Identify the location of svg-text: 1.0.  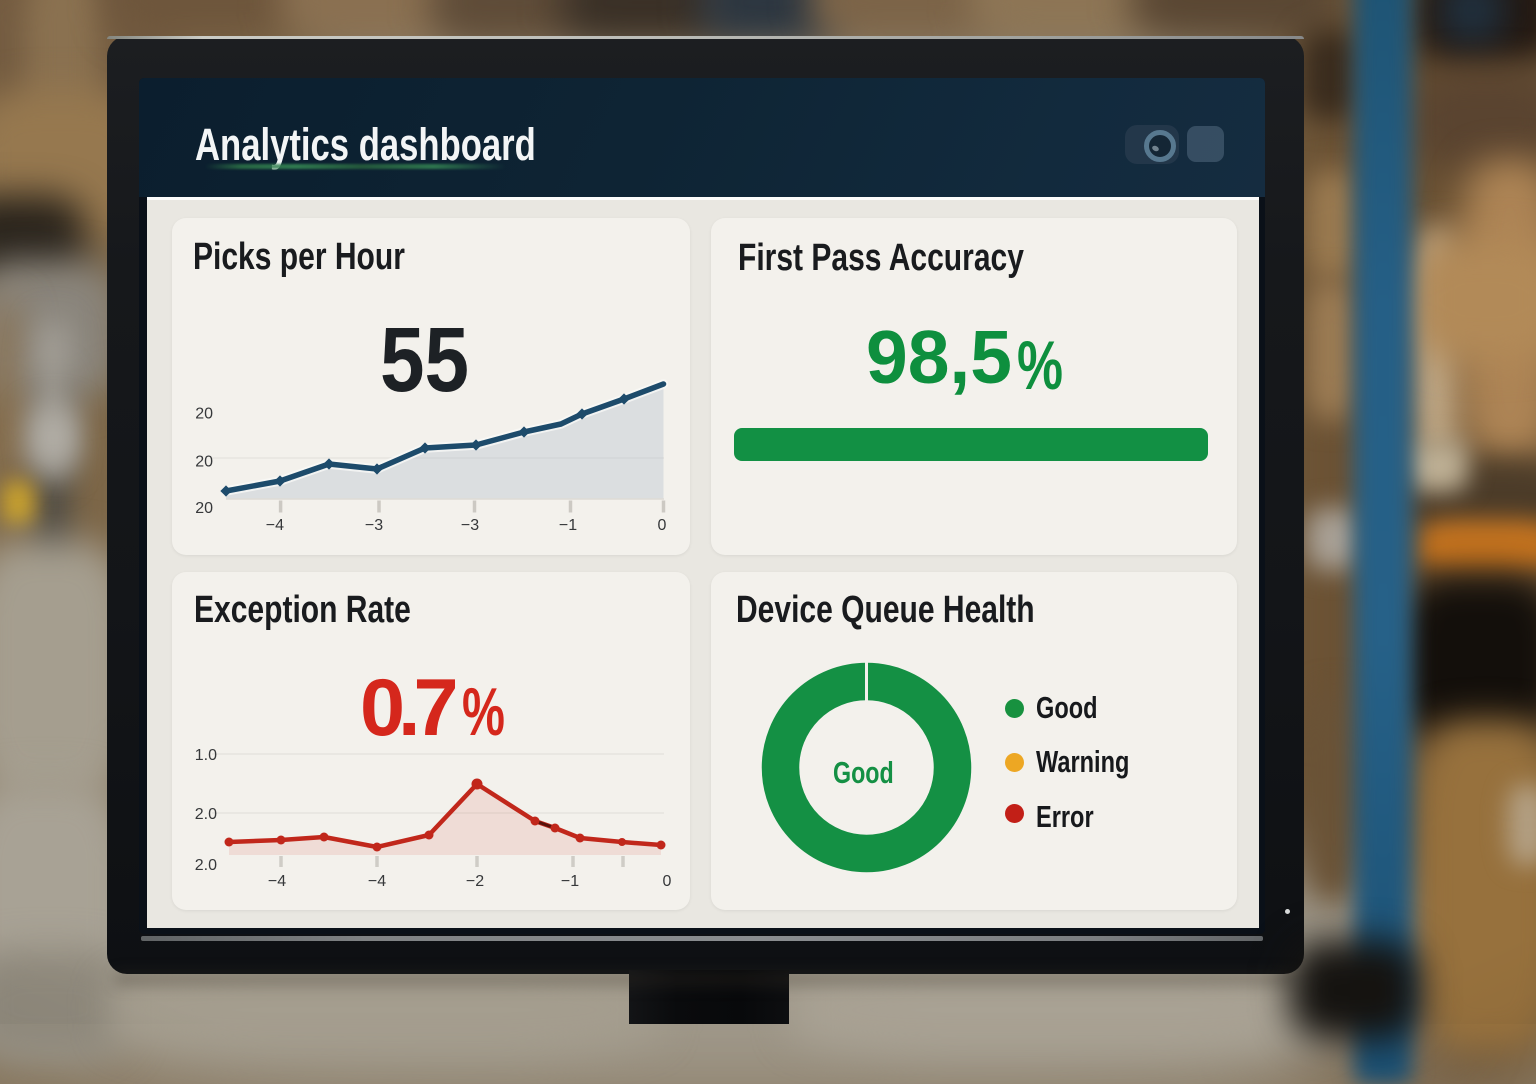
(206, 755).